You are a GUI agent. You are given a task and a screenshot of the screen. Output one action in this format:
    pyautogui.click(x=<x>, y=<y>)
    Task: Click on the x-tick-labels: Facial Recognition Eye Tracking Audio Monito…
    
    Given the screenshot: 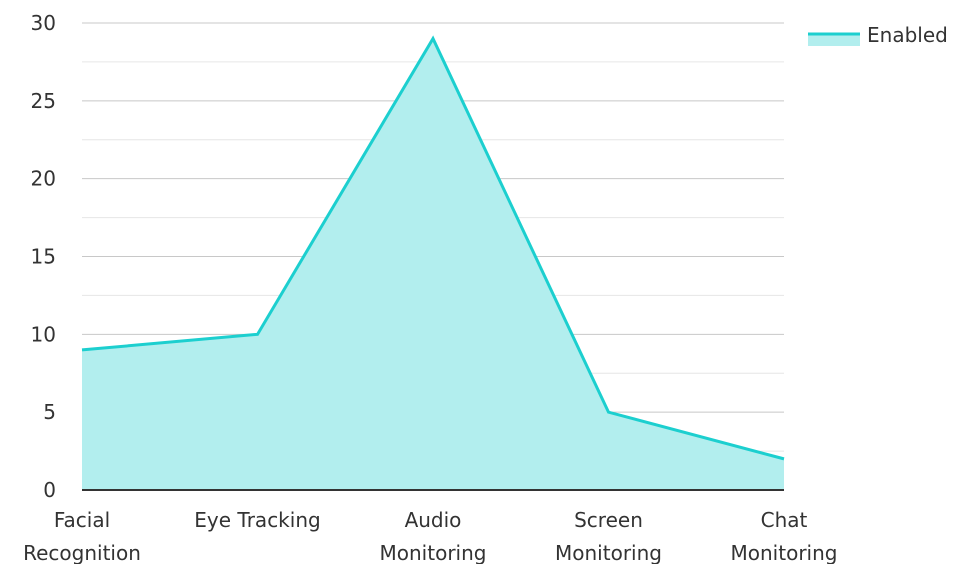 What is the action you would take?
    pyautogui.click(x=430, y=536)
    